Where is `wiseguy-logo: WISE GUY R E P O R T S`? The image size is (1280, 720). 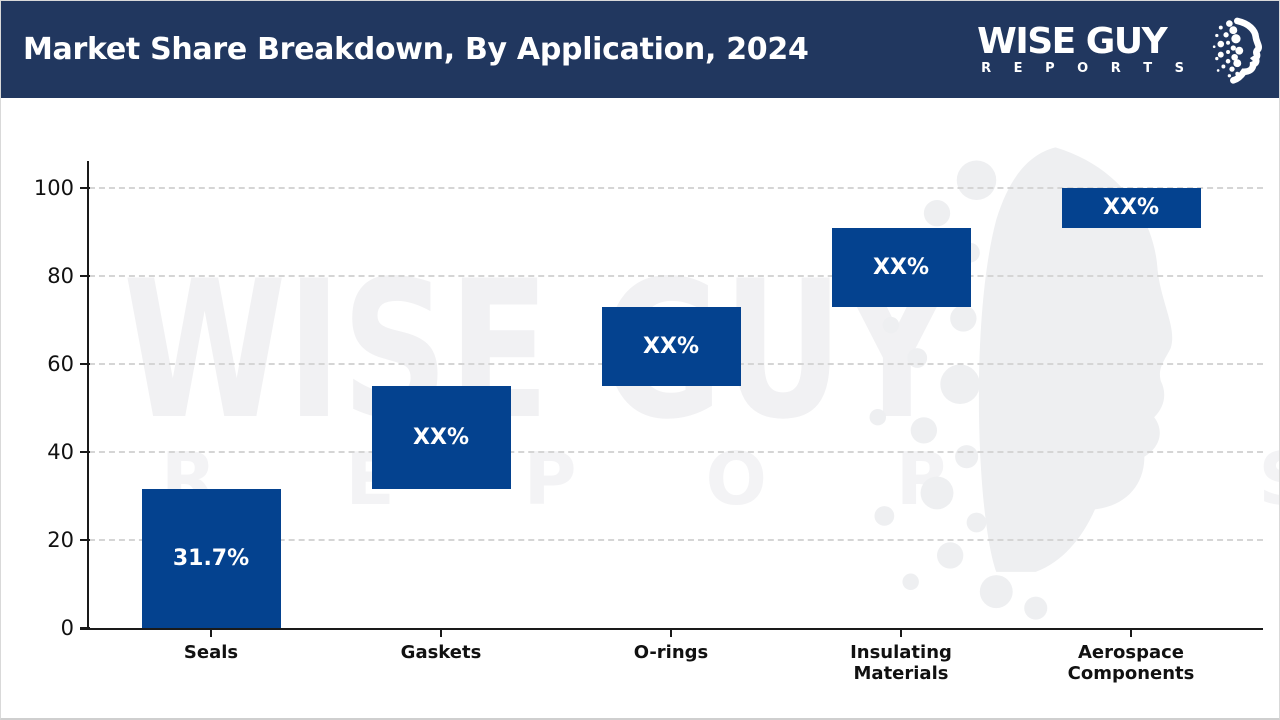 wiseguy-logo: WISE GUY R E P O R T S is located at coordinates (1121, 50).